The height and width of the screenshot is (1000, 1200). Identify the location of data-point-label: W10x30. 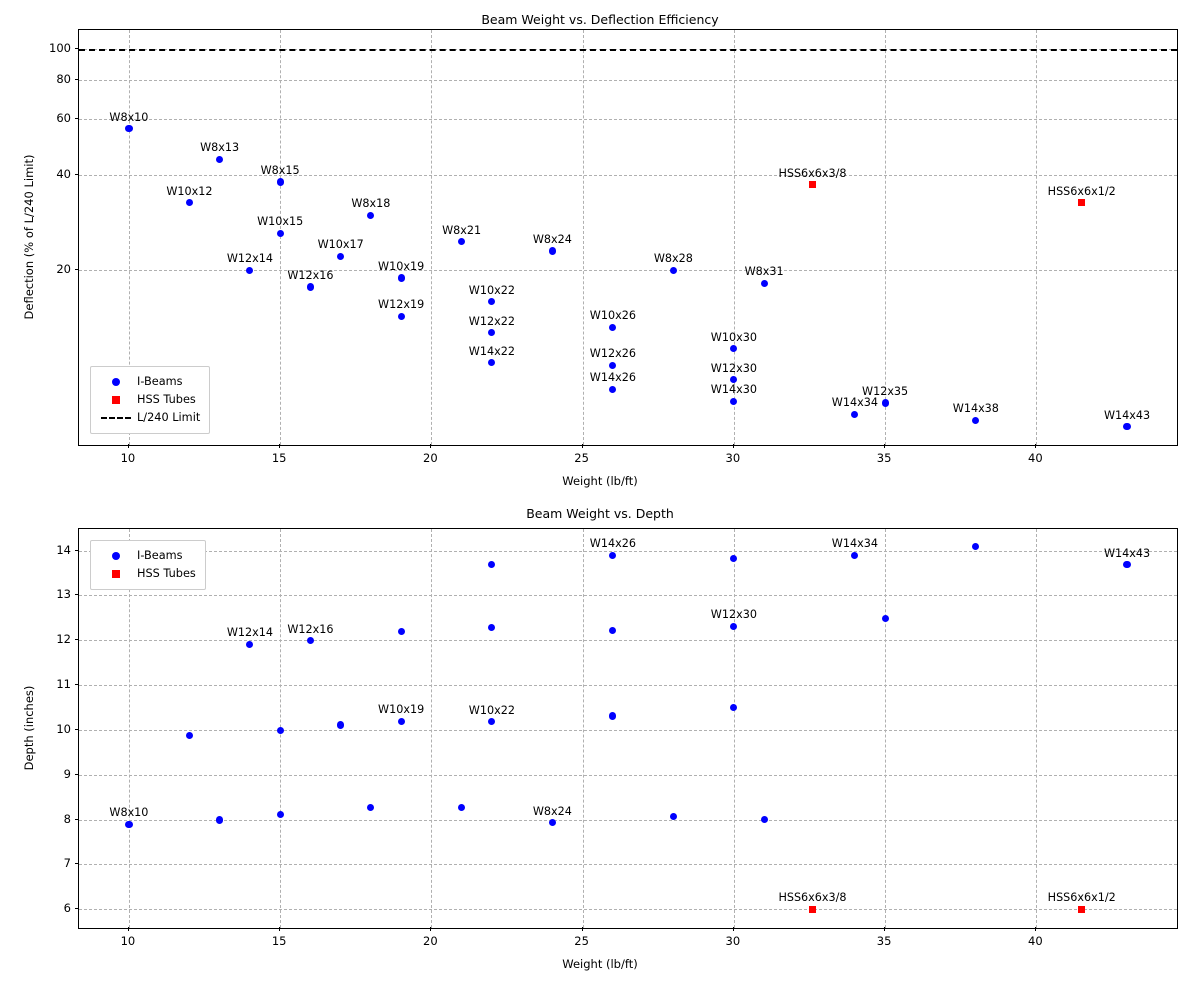
(733, 337).